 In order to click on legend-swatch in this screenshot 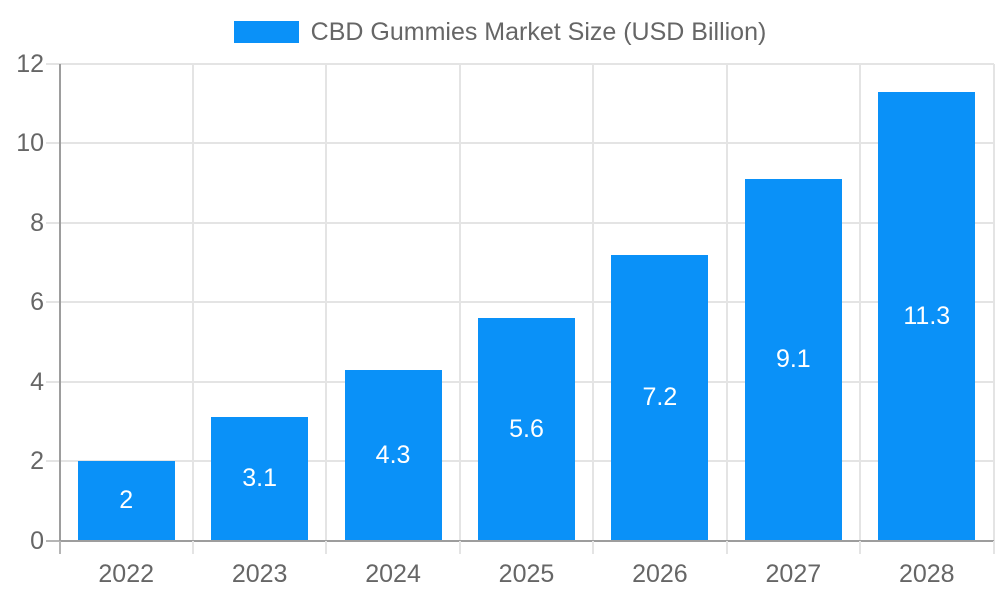, I will do `click(266, 32)`.